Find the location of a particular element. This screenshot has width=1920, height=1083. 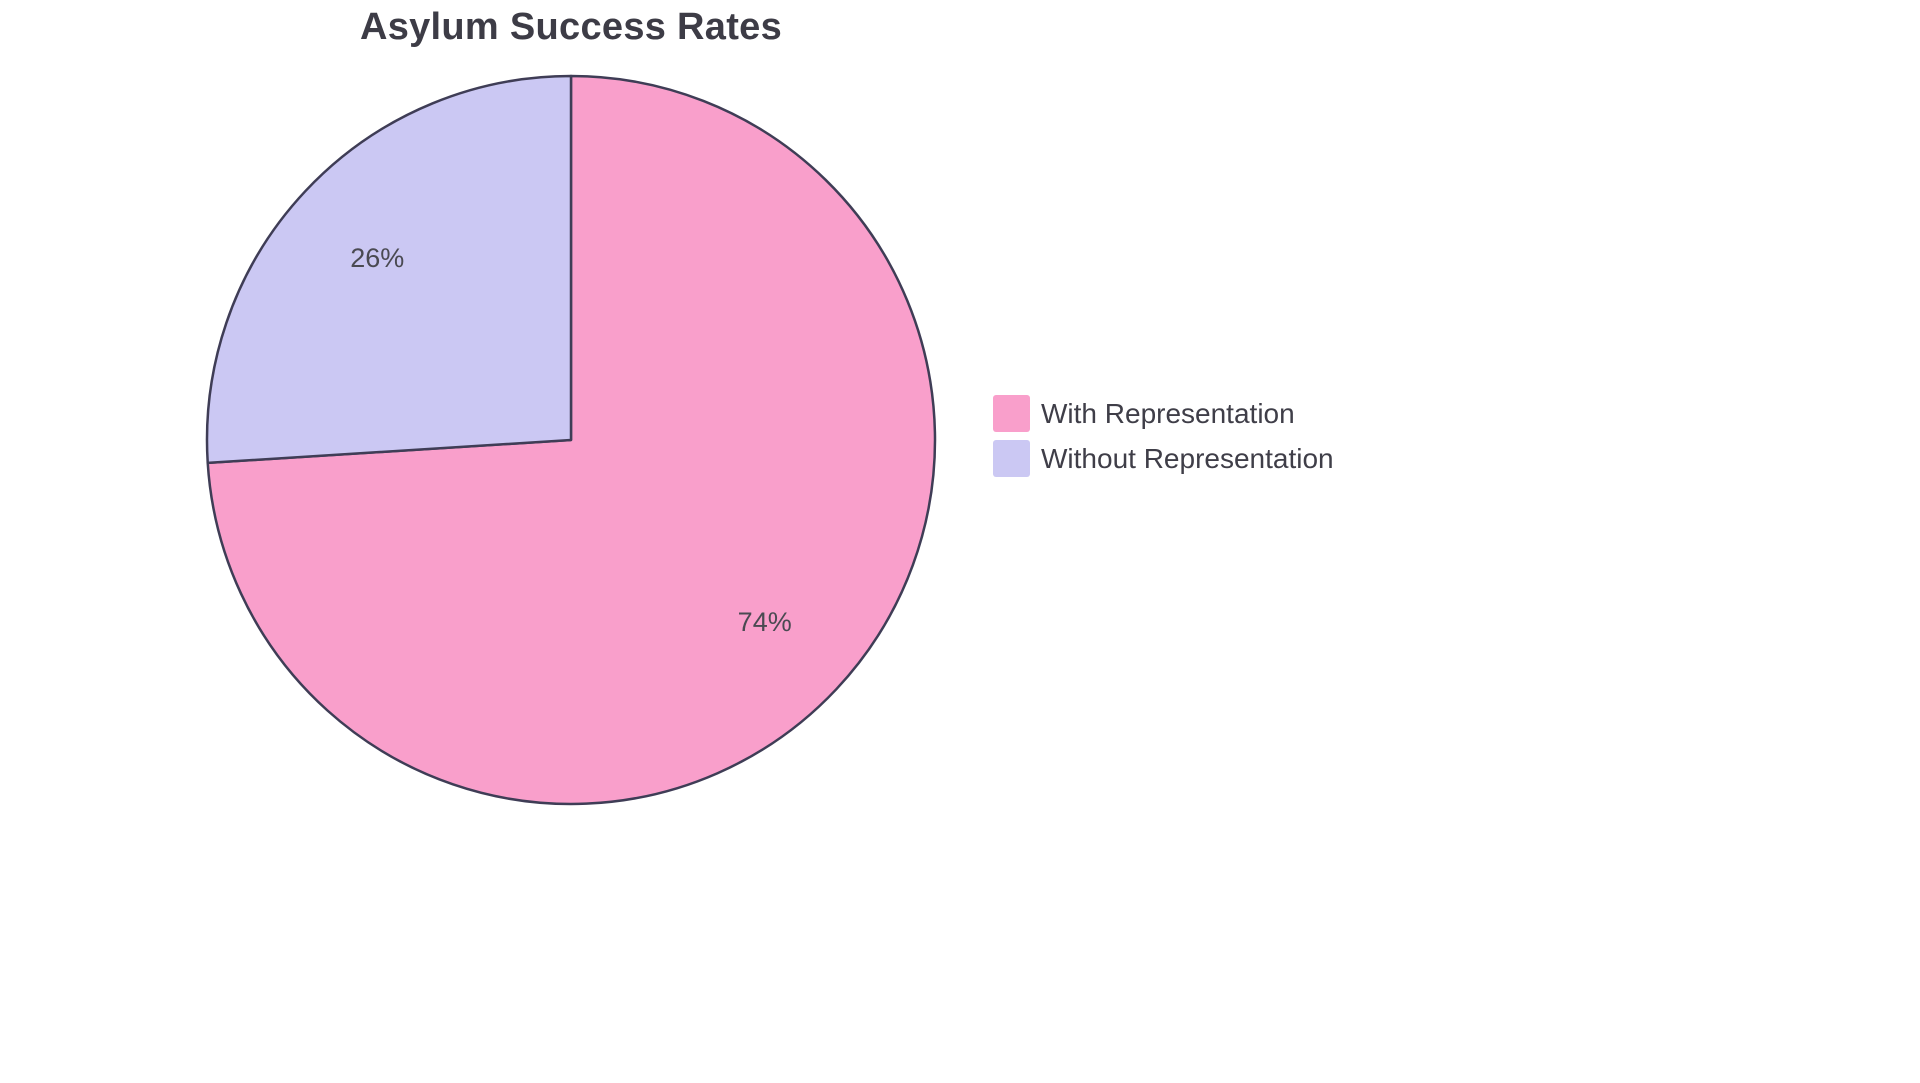

chart-title: Asylum Success Rates is located at coordinates (571, 27).